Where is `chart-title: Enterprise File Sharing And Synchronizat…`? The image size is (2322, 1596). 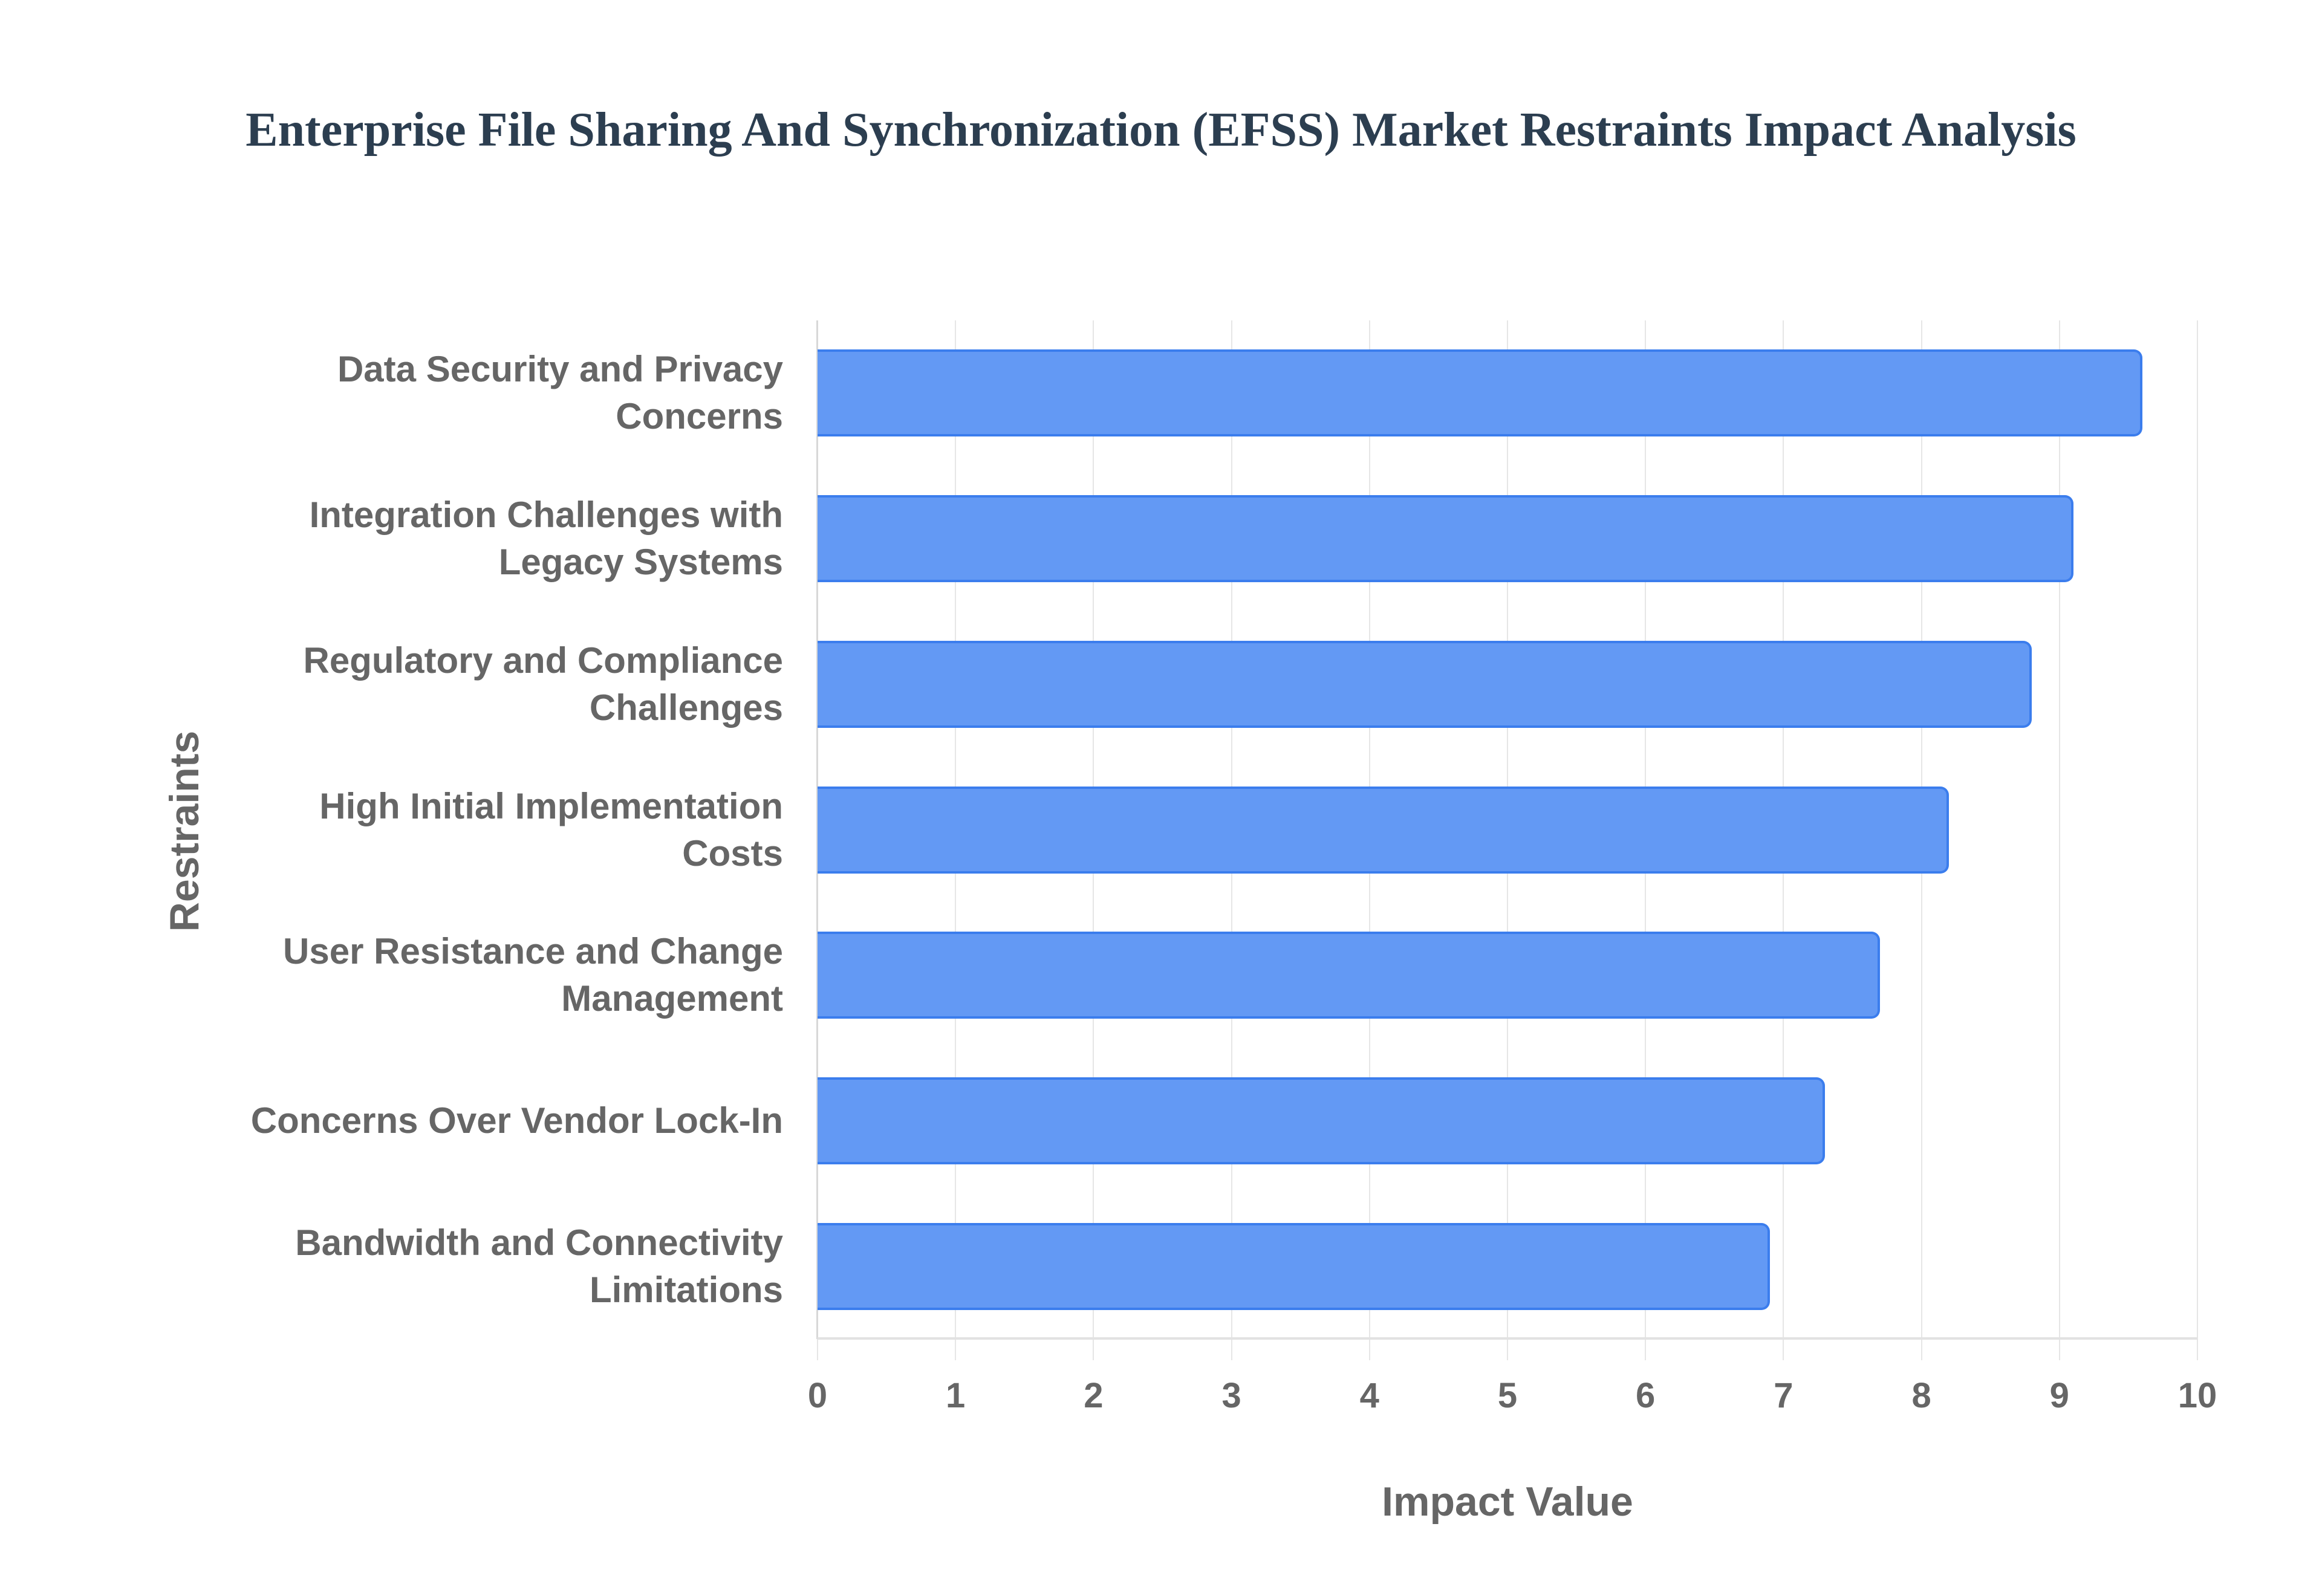
chart-title: Enterprise File Sharing And Synchronizat… is located at coordinates (1161, 130).